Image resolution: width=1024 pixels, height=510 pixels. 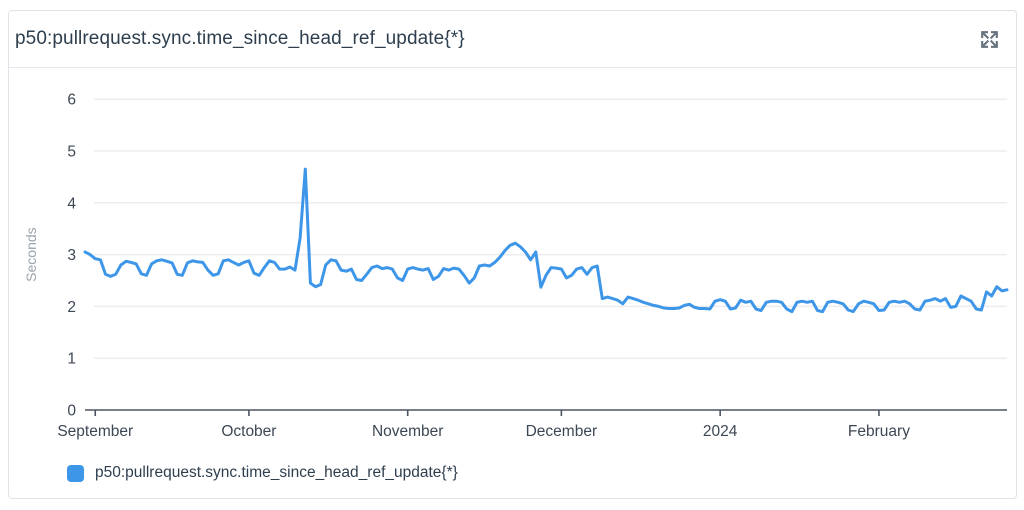 I want to click on x-tick-label-December: December, so click(x=562, y=431).